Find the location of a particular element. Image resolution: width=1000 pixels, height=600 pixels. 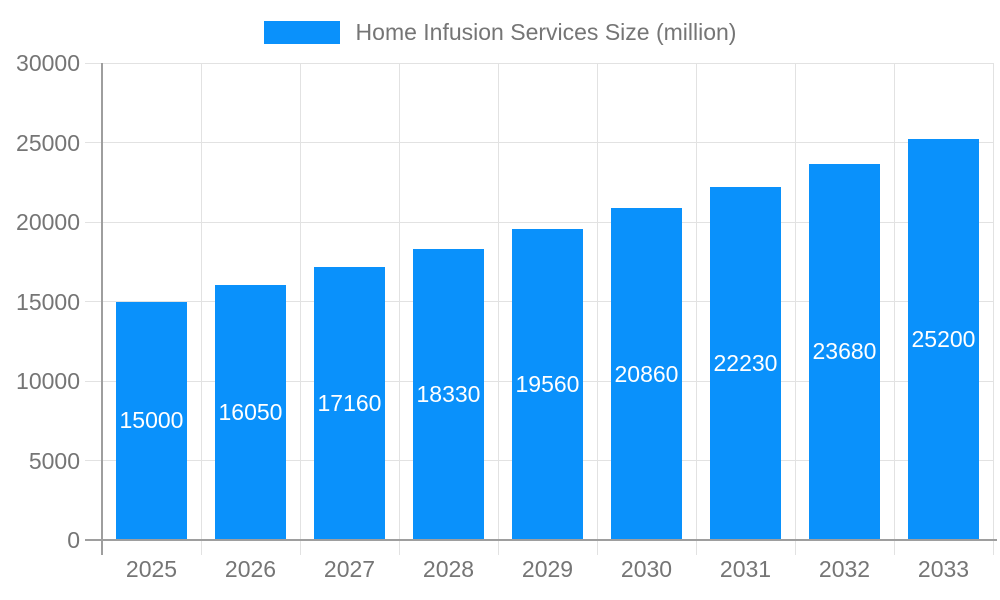

bar-value-label: 16050 is located at coordinates (250, 411).